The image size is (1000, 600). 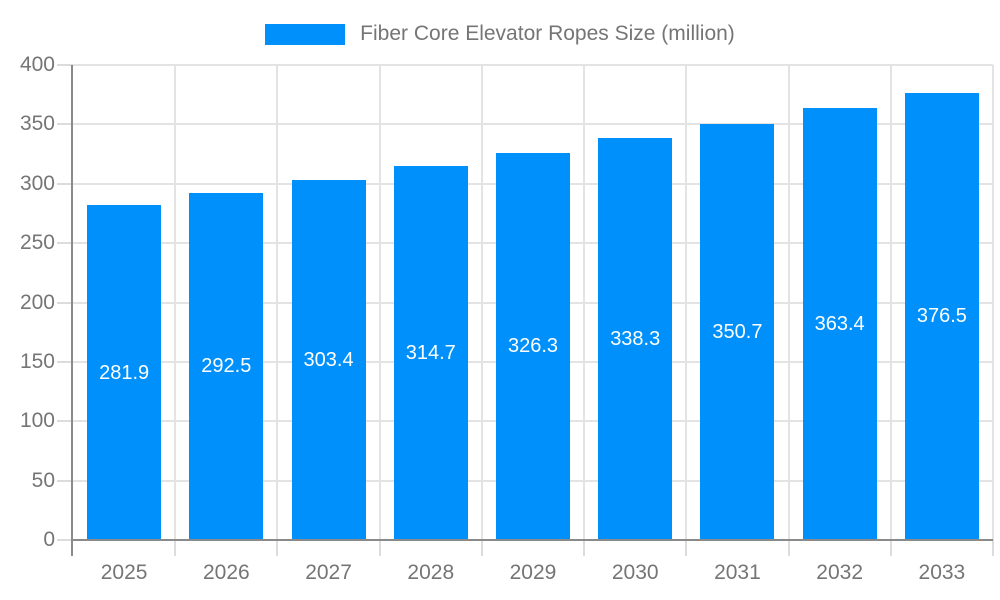 I want to click on bar-value-label: 314.7, so click(x=430, y=353).